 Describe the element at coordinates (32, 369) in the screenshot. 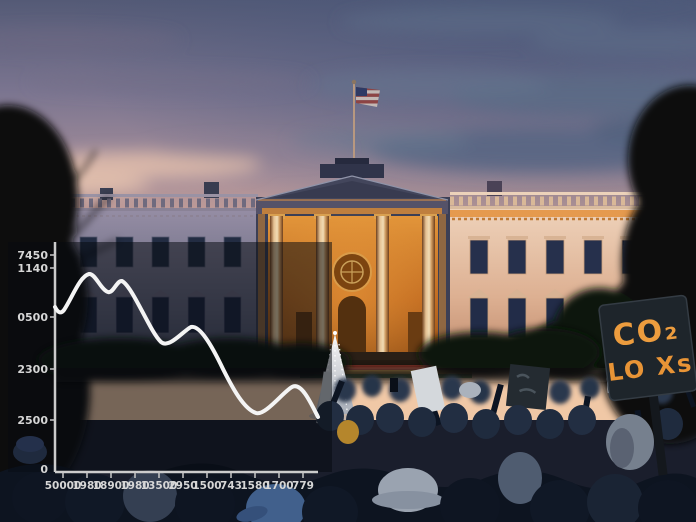

I see `y-axis-label: 2300` at that location.